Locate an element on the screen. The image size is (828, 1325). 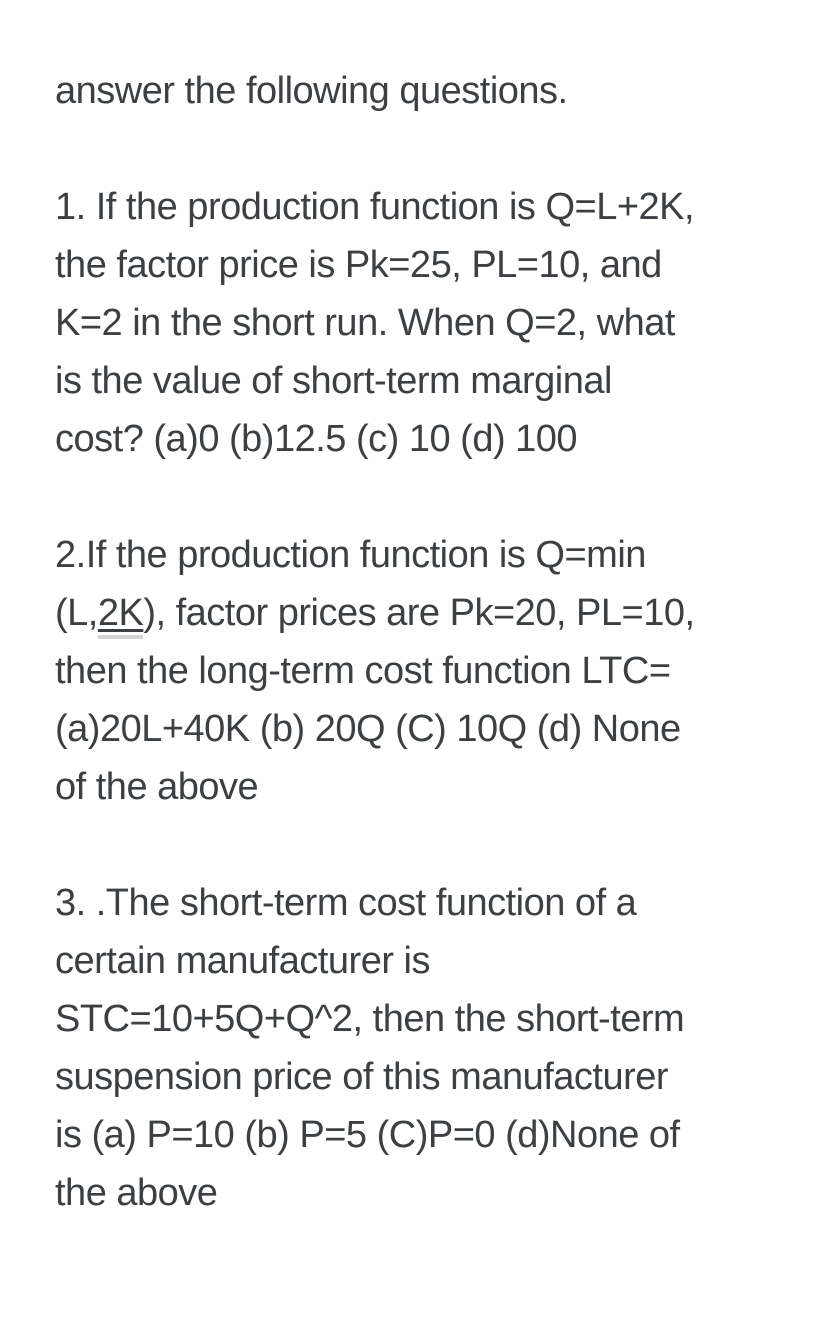
text-line: (a)20L+40K (b) 20Q (C) 10Q (d) None is located at coordinates (422, 729).